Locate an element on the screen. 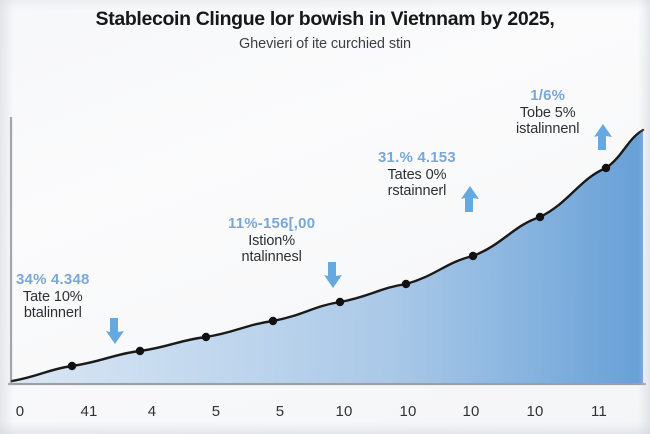 This screenshot has height=434, width=650. annotation-2: 11%-156[,00 Istion% ntalinnesl is located at coordinates (272, 240).